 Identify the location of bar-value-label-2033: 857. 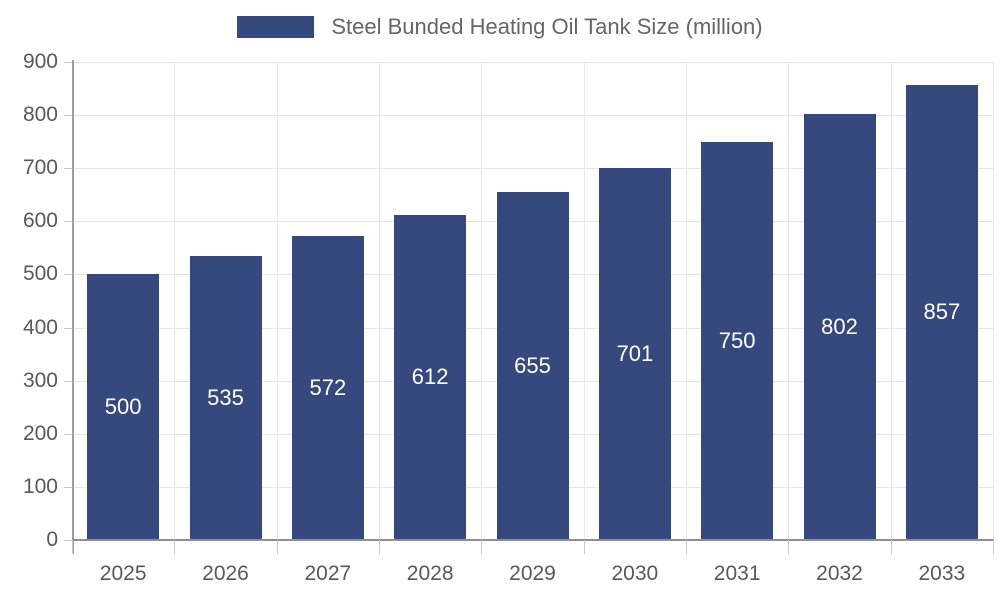
(942, 312).